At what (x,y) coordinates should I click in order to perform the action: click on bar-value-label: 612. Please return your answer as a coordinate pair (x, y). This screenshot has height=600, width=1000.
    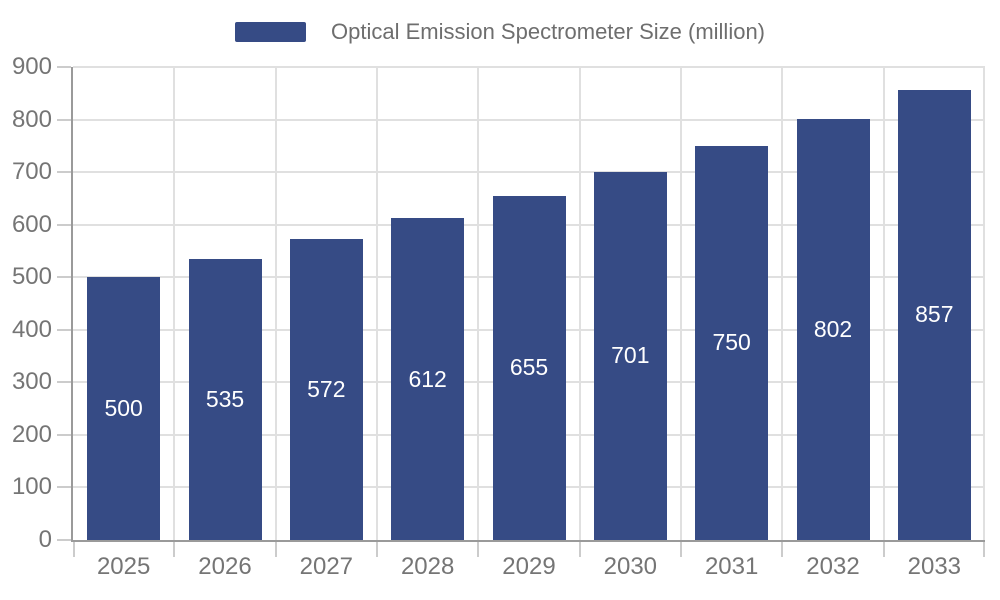
    Looking at the image, I should click on (427, 378).